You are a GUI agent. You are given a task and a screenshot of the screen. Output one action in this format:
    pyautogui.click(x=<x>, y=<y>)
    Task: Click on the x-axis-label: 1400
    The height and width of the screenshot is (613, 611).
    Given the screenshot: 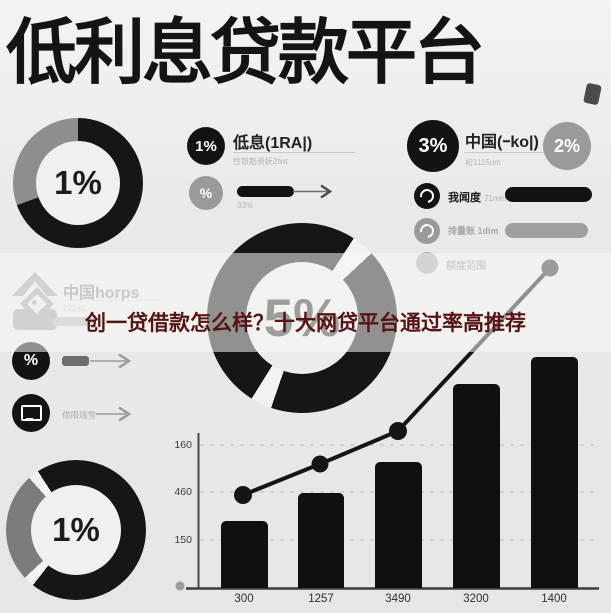 What is the action you would take?
    pyautogui.click(x=554, y=599)
    